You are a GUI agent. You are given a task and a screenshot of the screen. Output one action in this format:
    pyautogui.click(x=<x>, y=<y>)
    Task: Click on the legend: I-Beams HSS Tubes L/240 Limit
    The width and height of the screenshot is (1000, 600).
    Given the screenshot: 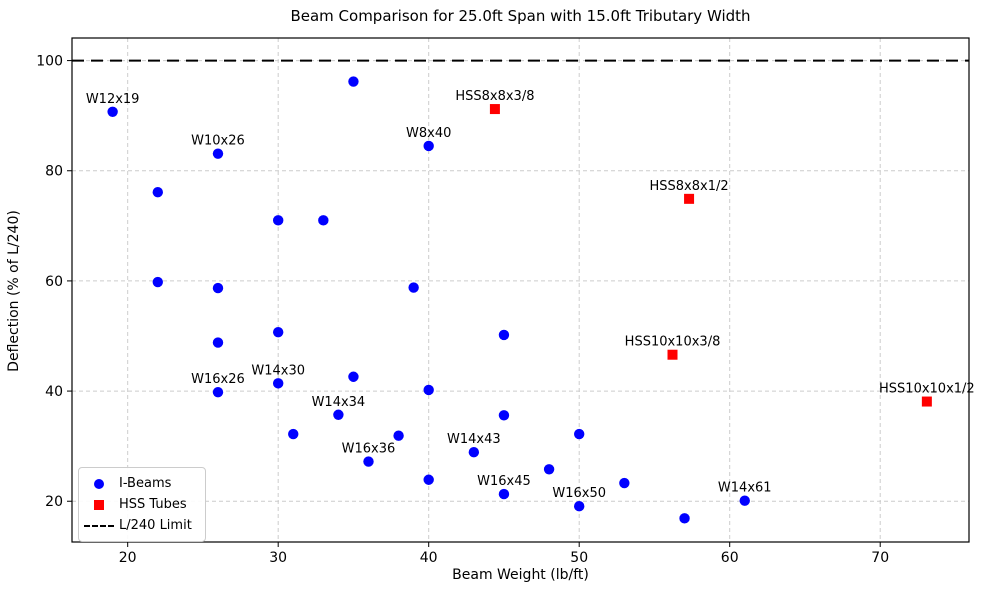 What is the action you would take?
    pyautogui.click(x=142, y=504)
    